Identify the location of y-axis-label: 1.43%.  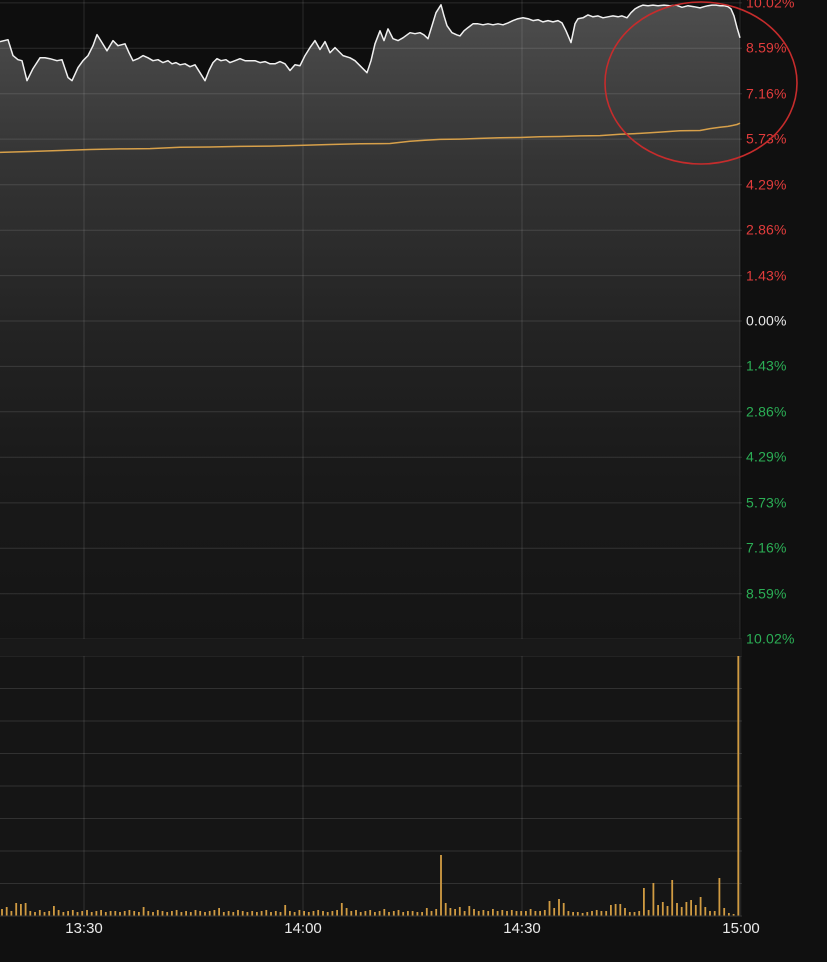
(766, 365).